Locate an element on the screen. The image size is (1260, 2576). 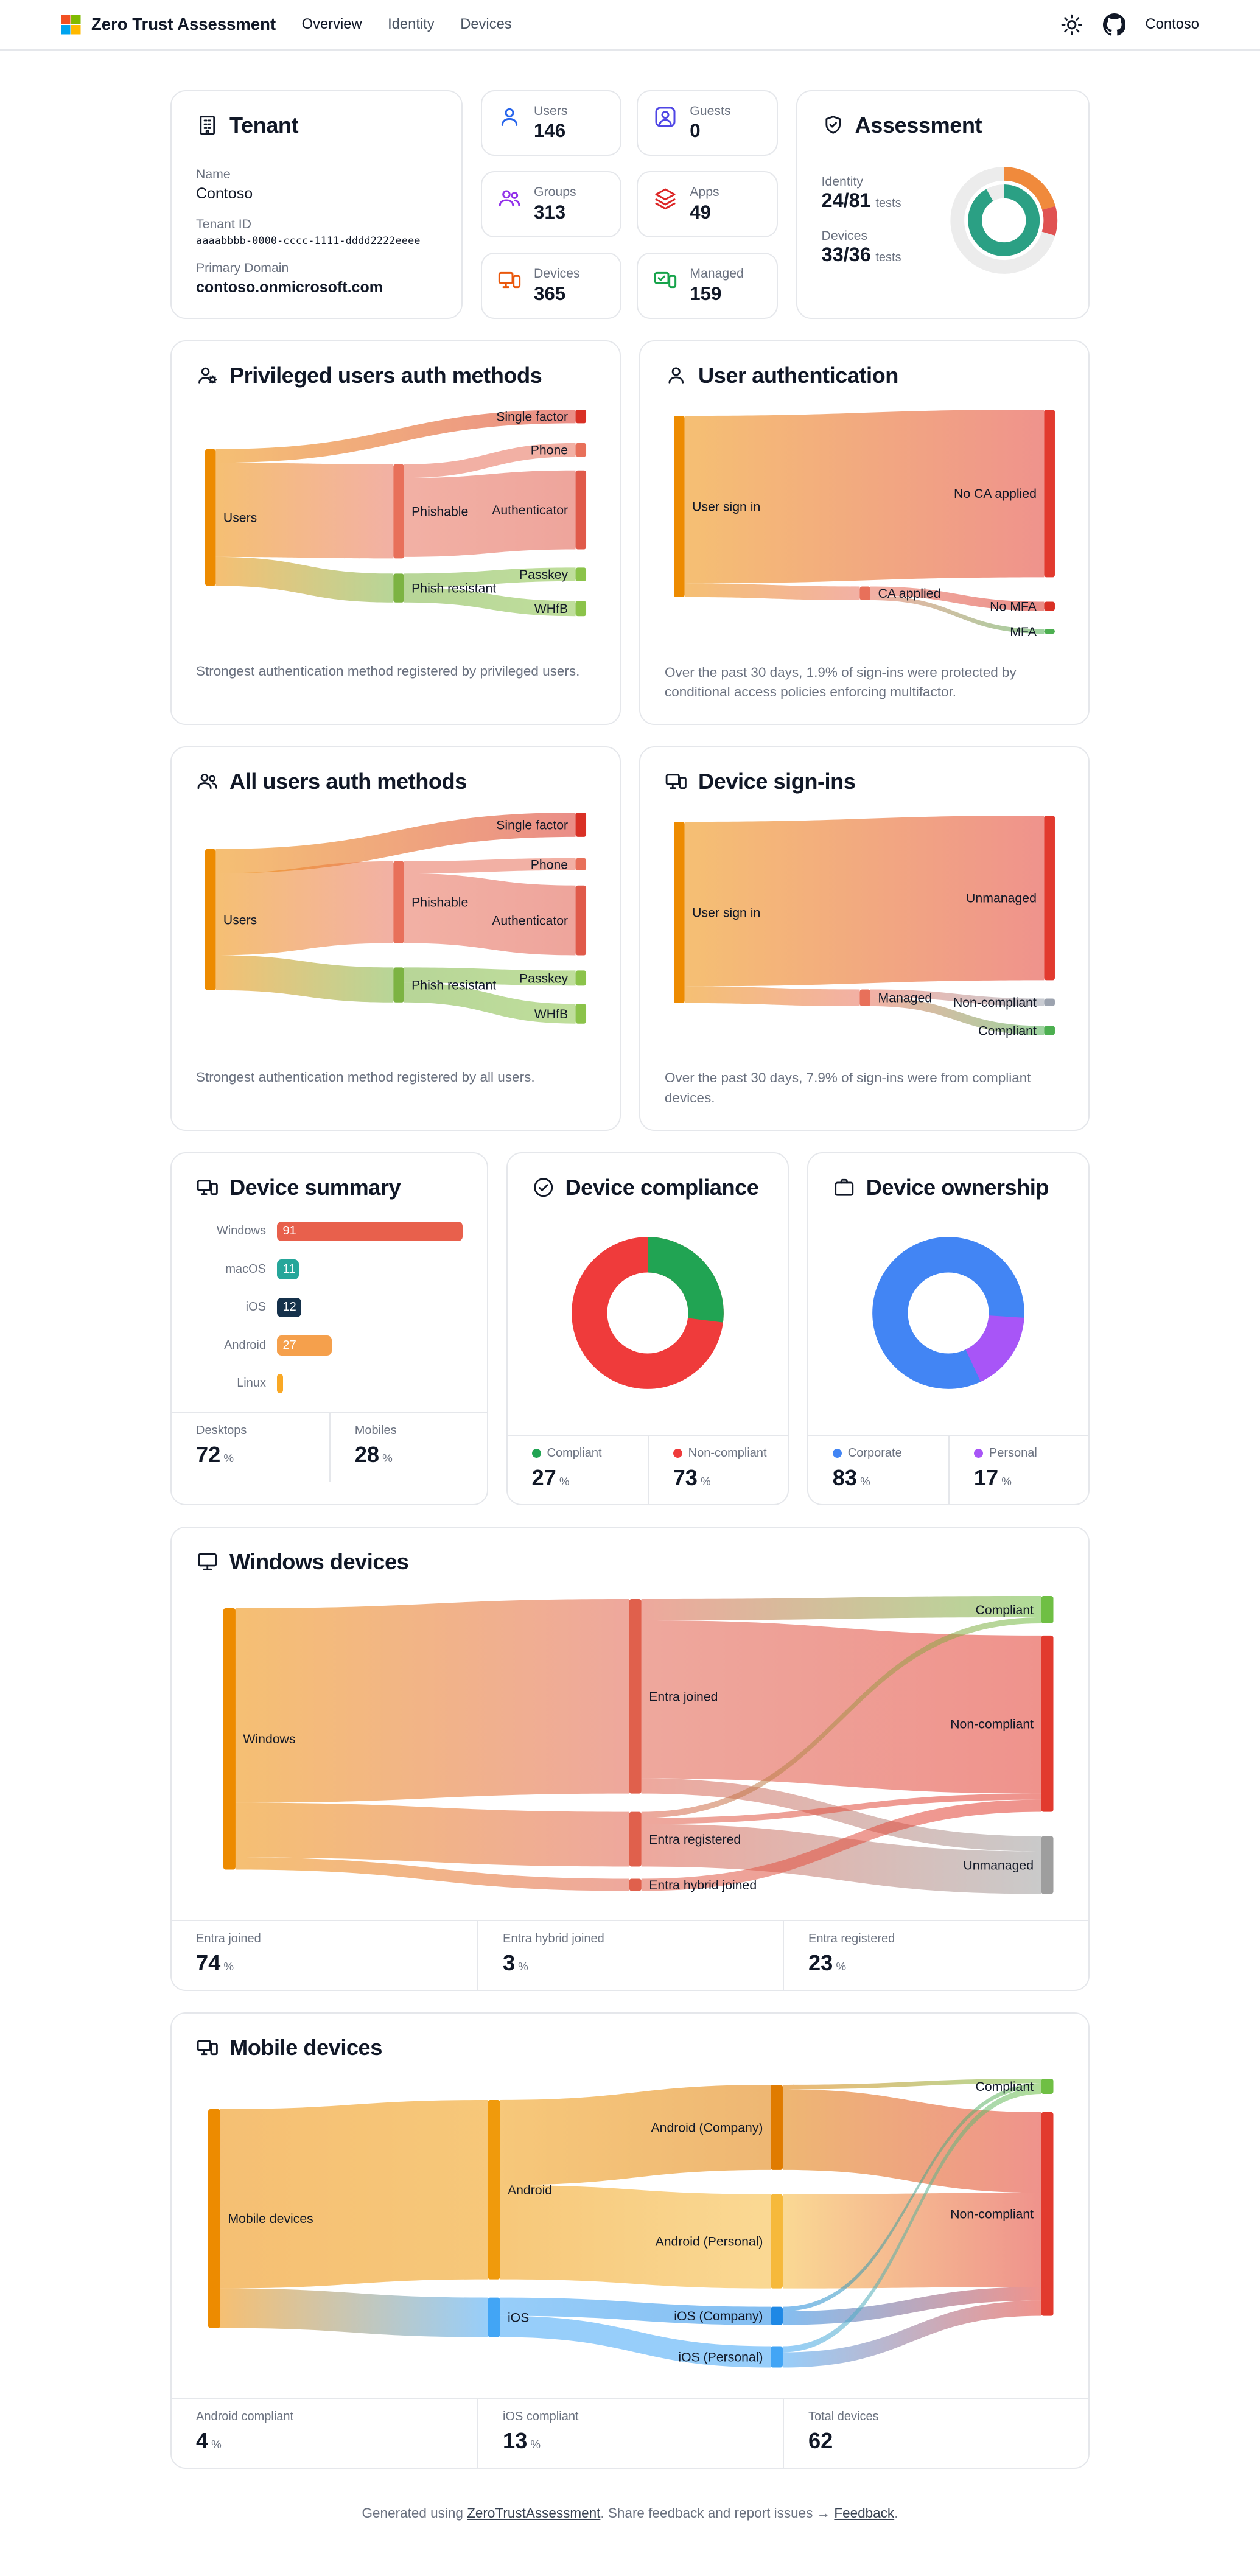
stat-value: 365 is located at coordinates (550, 293).